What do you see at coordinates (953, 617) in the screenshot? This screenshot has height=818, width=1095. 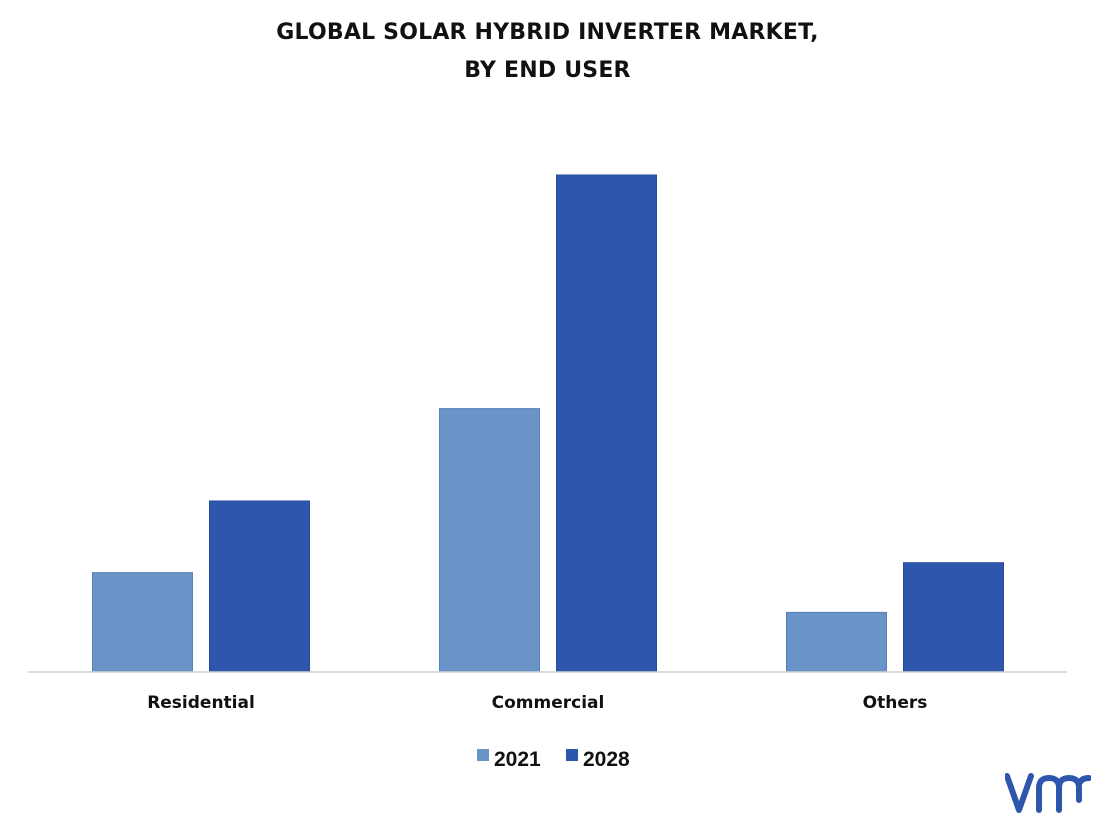 I see `bar-others-2028` at bounding box center [953, 617].